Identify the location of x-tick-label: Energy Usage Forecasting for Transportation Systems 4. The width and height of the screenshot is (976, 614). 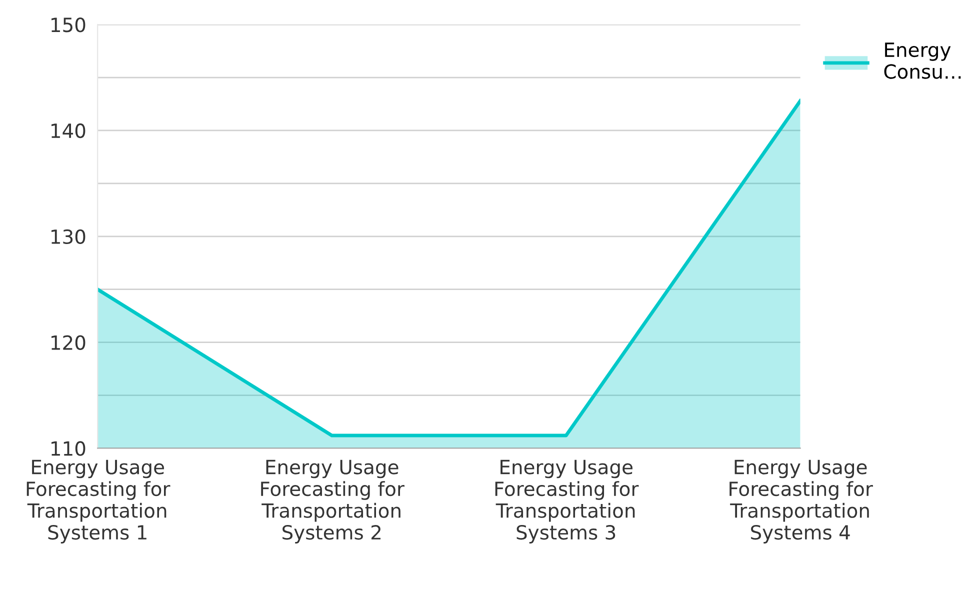
(801, 502).